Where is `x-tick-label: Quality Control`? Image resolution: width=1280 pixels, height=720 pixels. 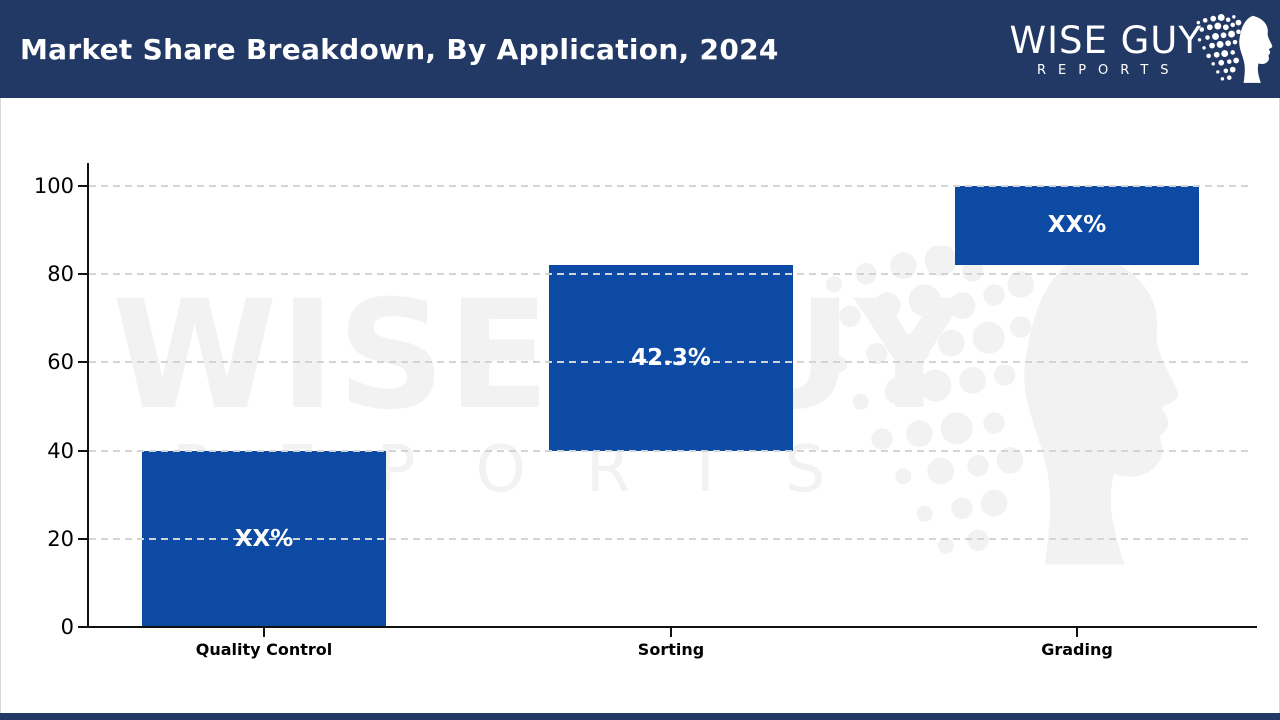
x-tick-label: Quality Control is located at coordinates (264, 649).